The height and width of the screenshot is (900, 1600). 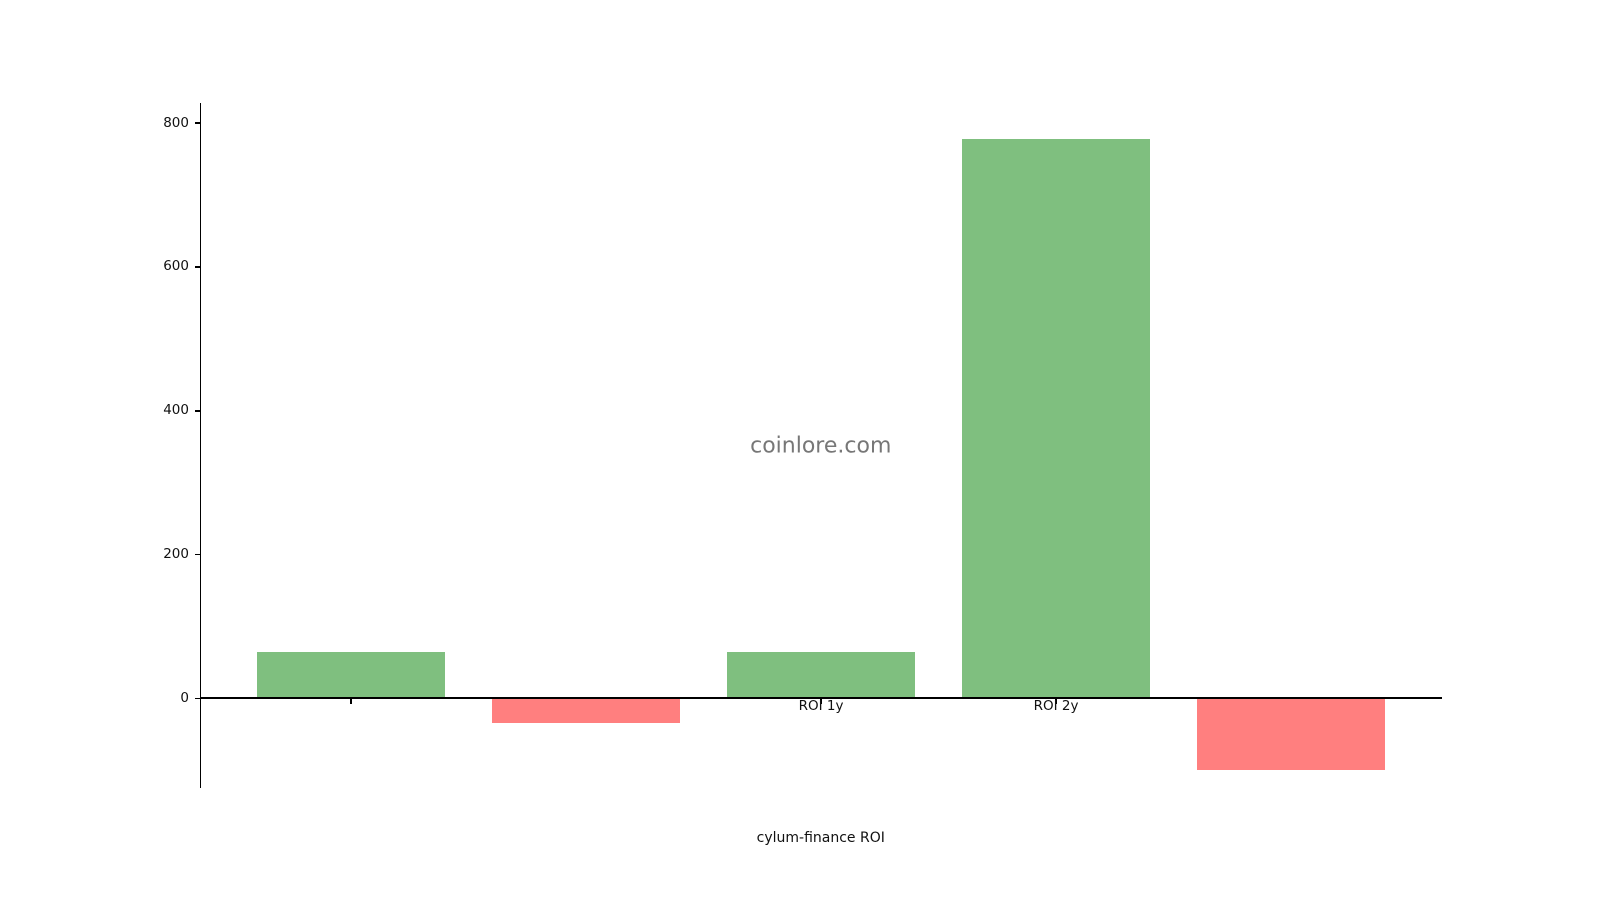 What do you see at coordinates (176, 554) in the screenshot?
I see `y-tick-label: 200` at bounding box center [176, 554].